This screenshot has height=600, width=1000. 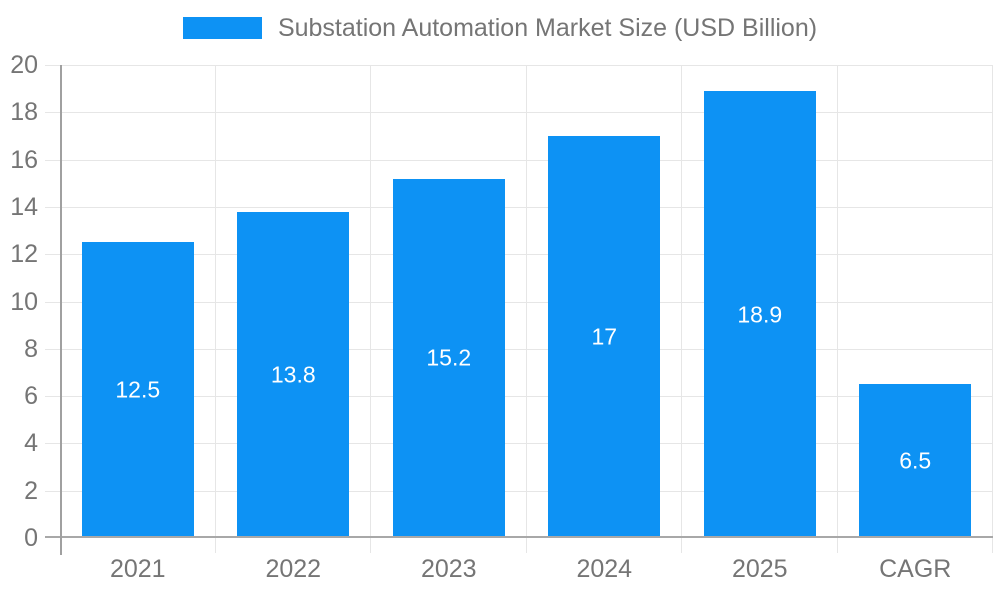 I want to click on y-tick-label: 6, so click(x=31, y=396).